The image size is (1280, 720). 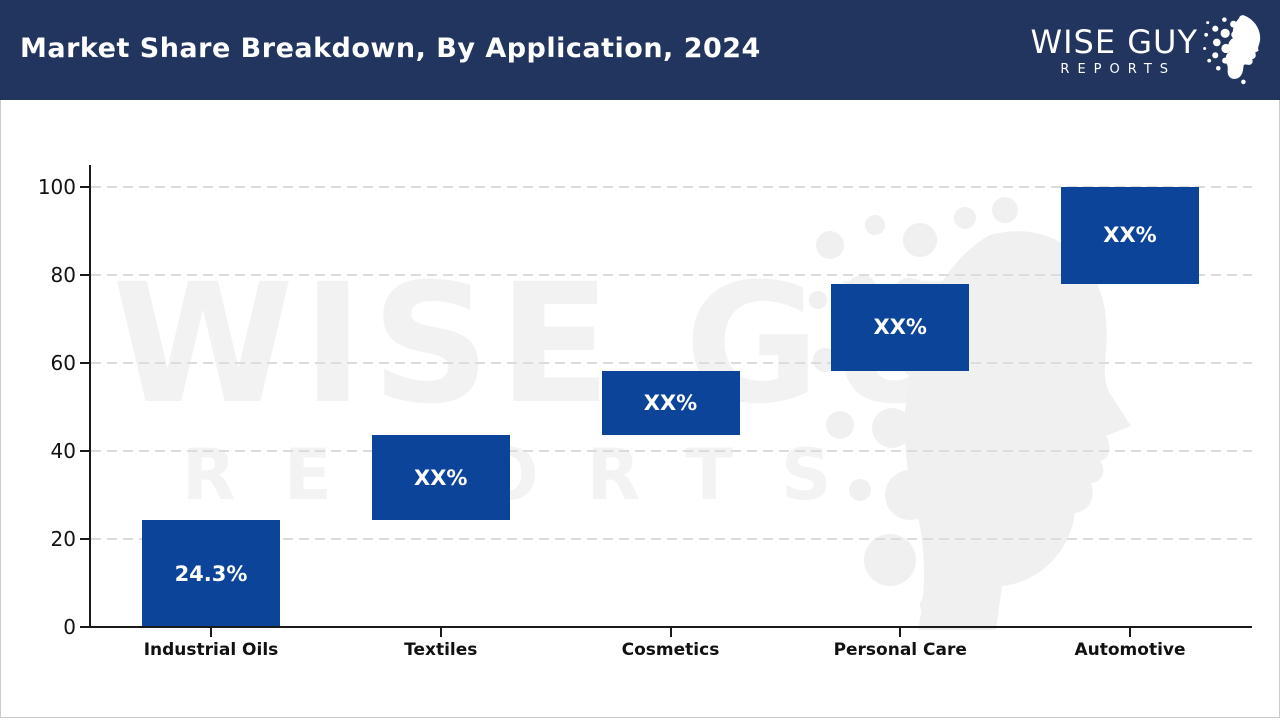 I want to click on bar-value-label-cosmetics: XX%, so click(x=670, y=403).